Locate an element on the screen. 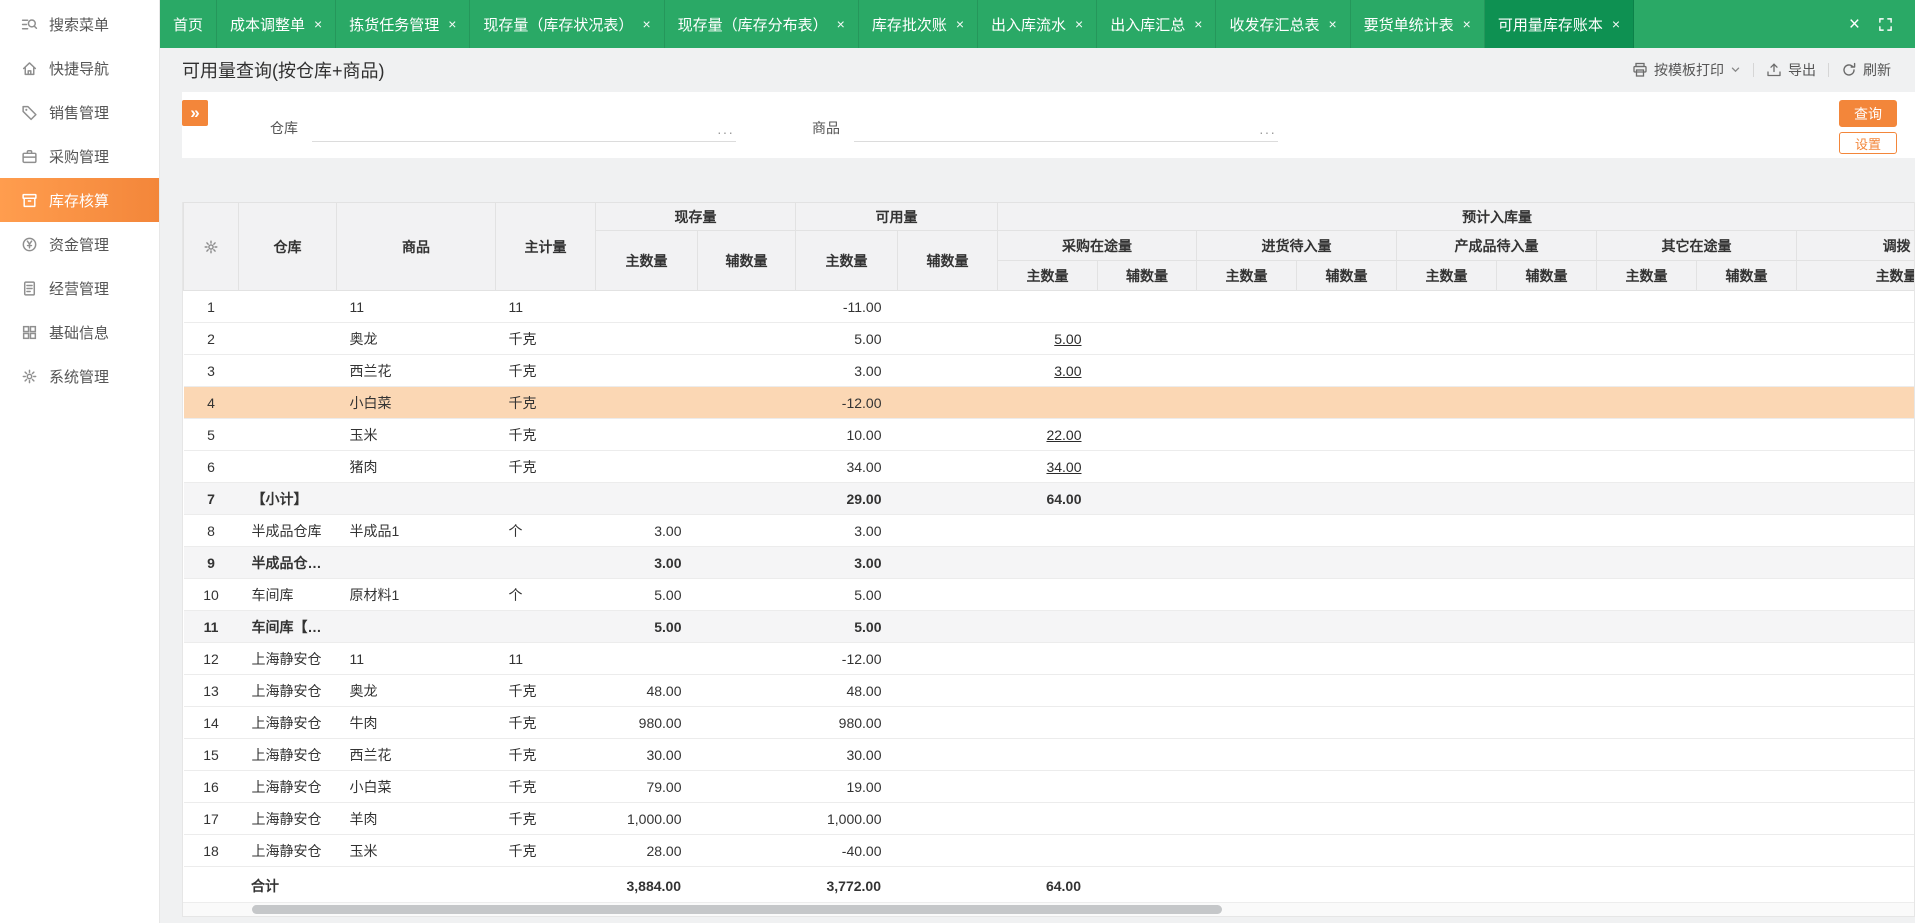  tab: 现存量（库存分布表） × is located at coordinates (762, 24).